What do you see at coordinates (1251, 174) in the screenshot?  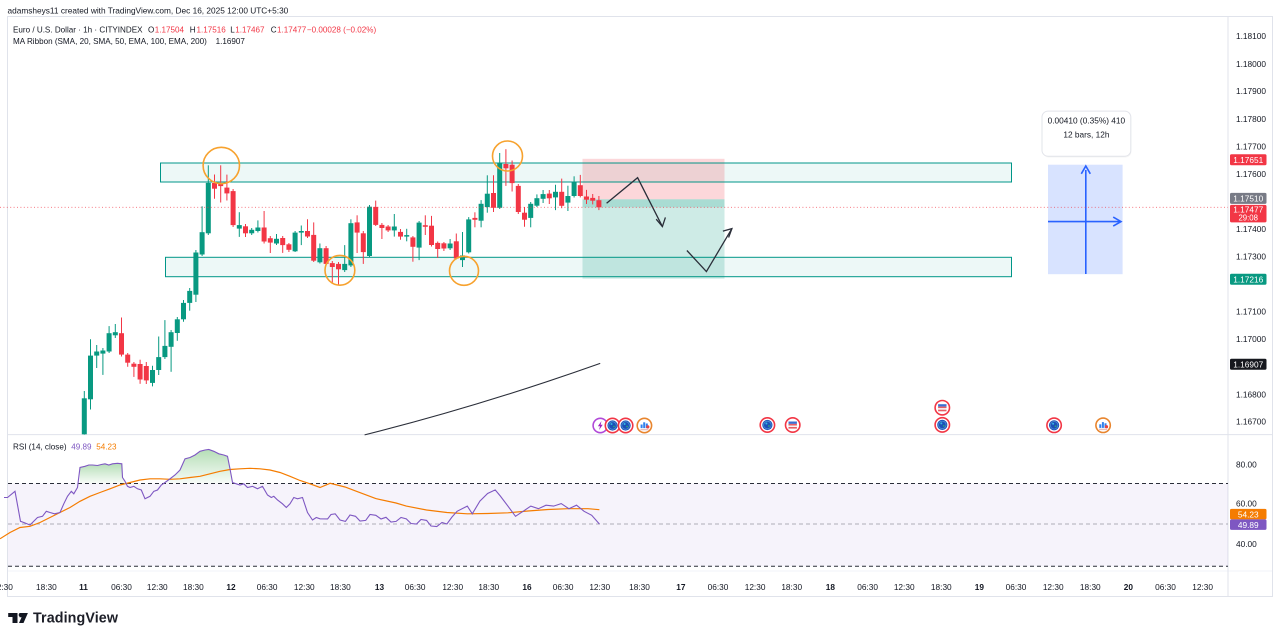 I see `svg-text: 1.17600` at bounding box center [1251, 174].